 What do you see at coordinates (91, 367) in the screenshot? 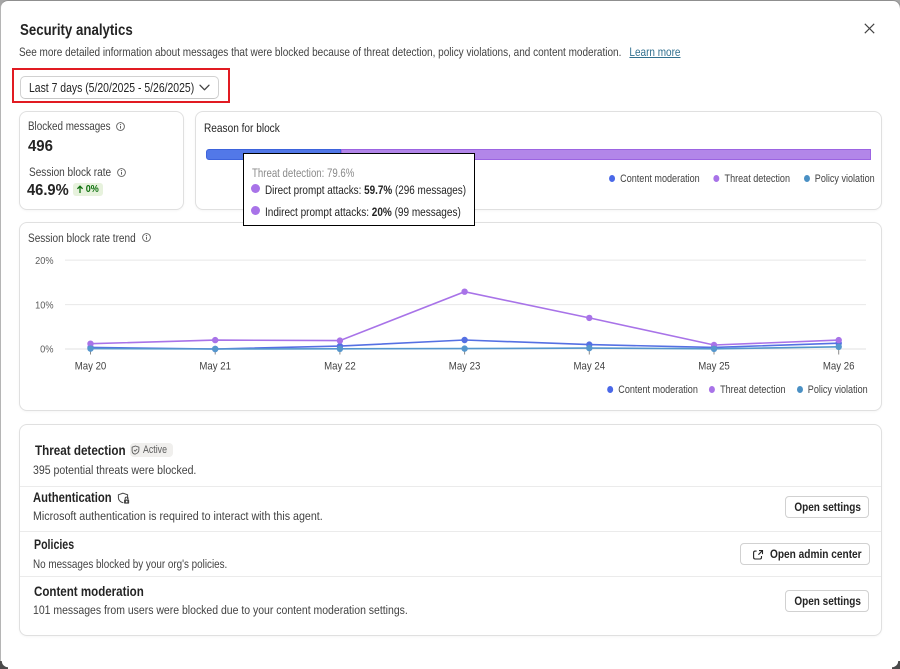
I see `svg-text: May 20` at bounding box center [91, 367].